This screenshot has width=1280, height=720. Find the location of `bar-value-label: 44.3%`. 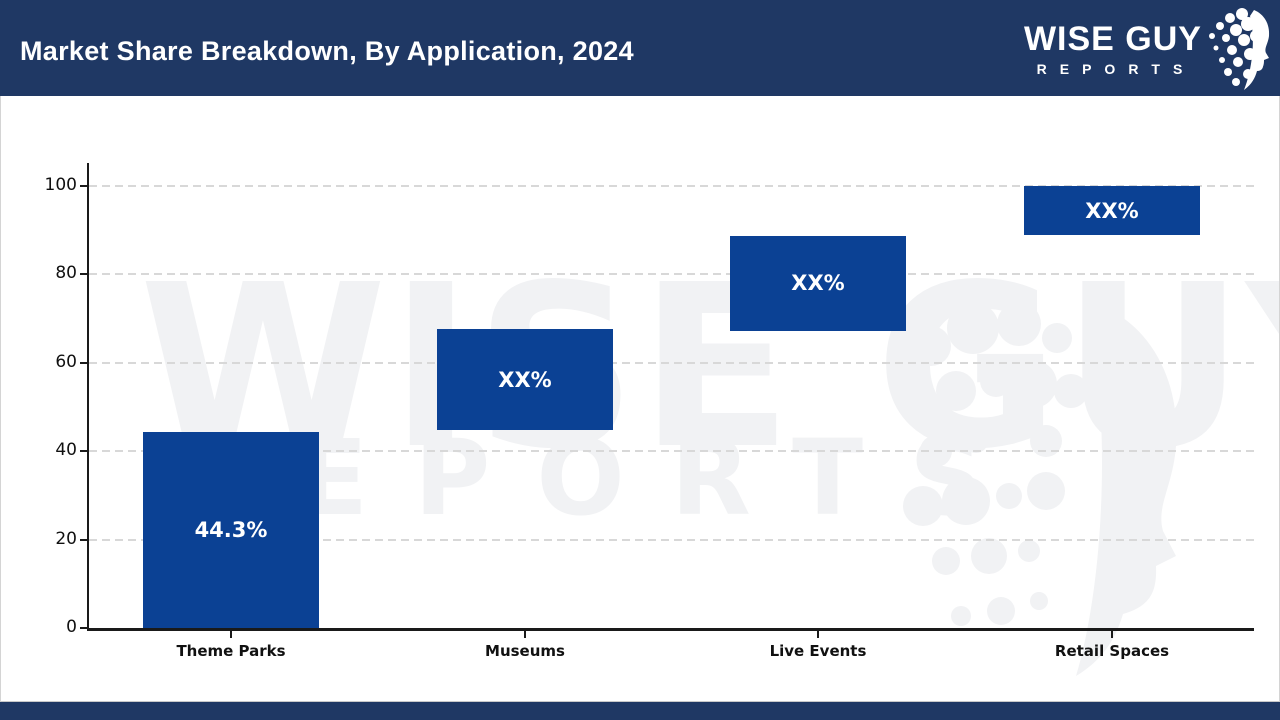

bar-value-label: 44.3% is located at coordinates (231, 530).